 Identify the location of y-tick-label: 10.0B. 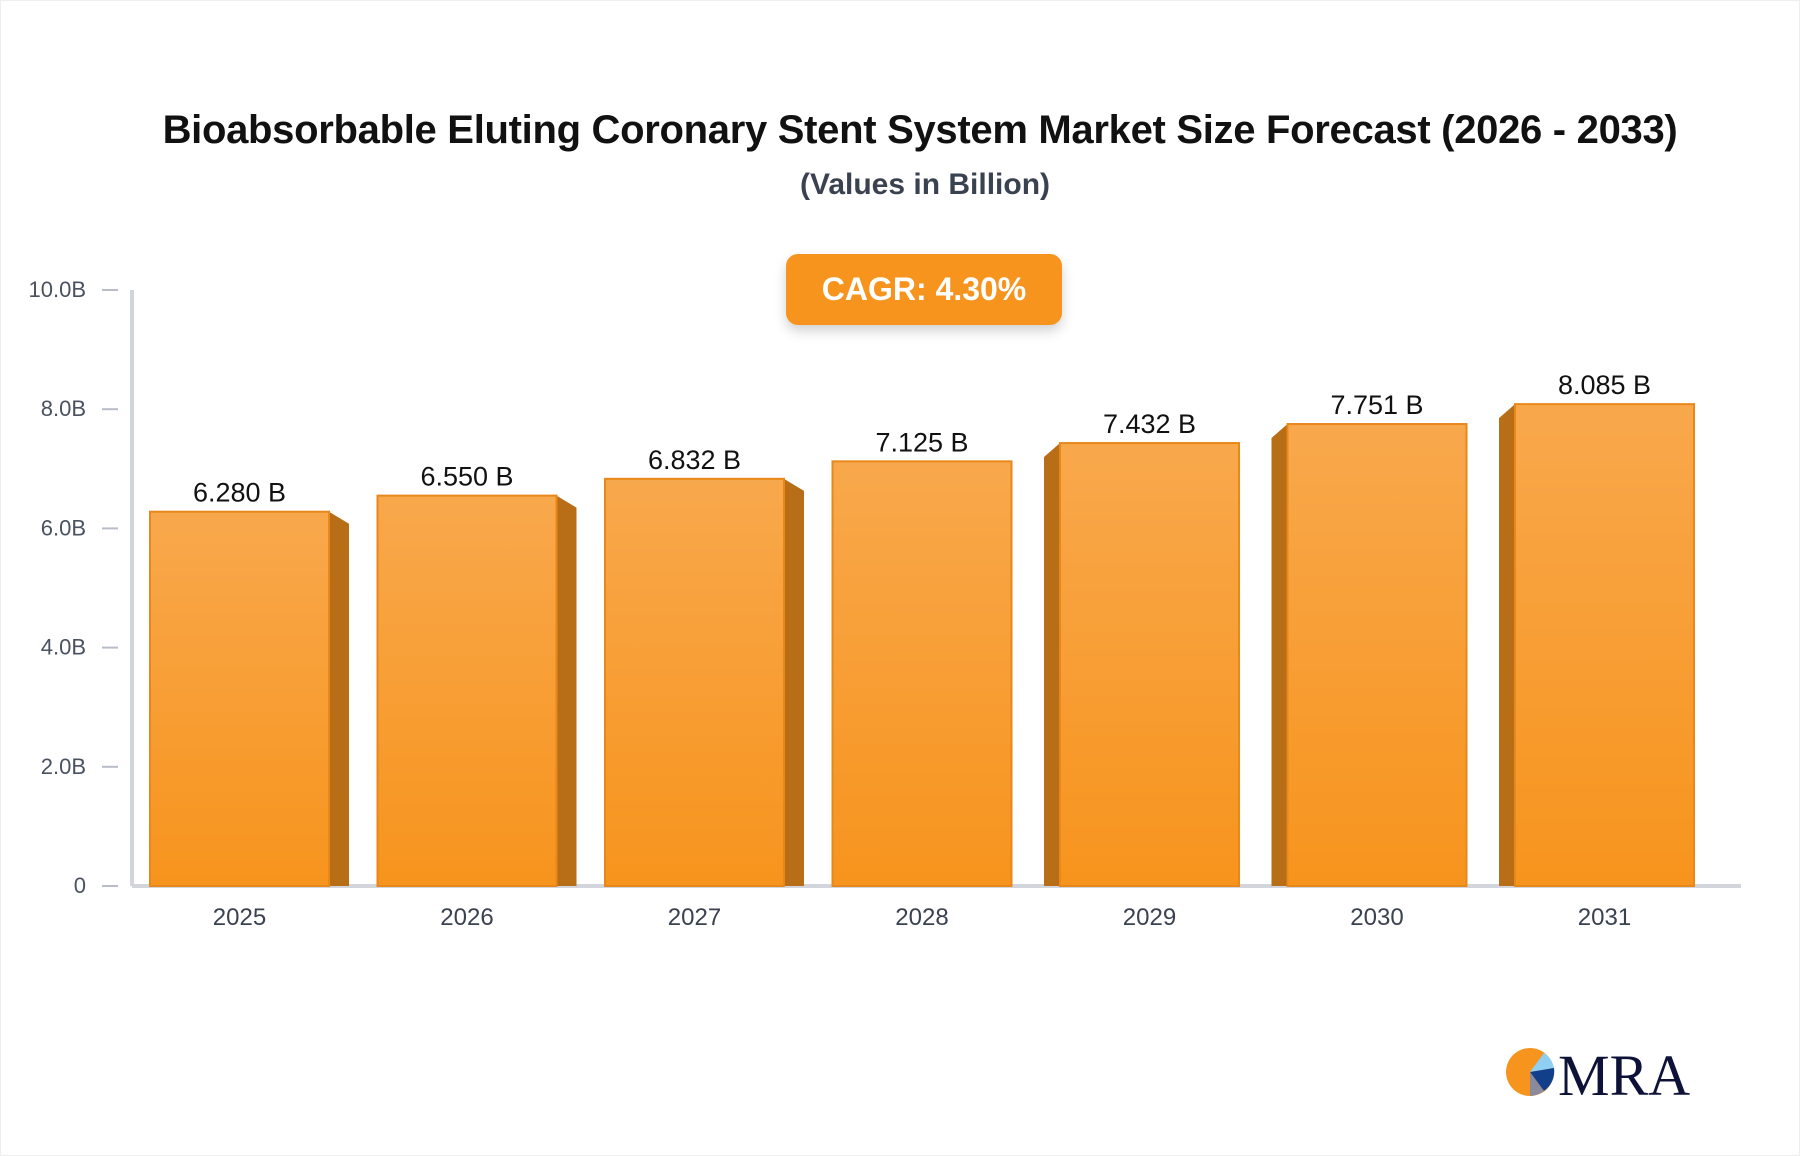
(58, 289).